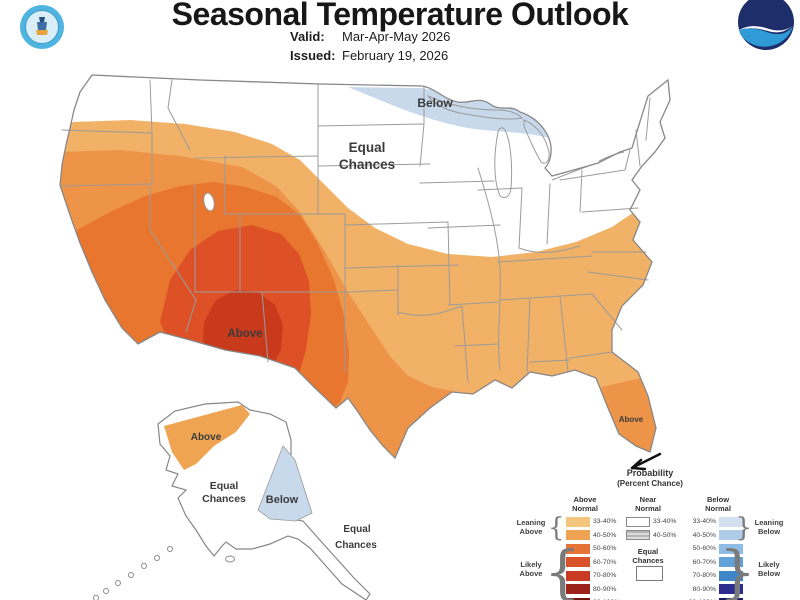 The height and width of the screenshot is (600, 800). Describe the element at coordinates (224, 486) in the screenshot. I see `alaska-equal-chances-label-line1: Equal` at that location.